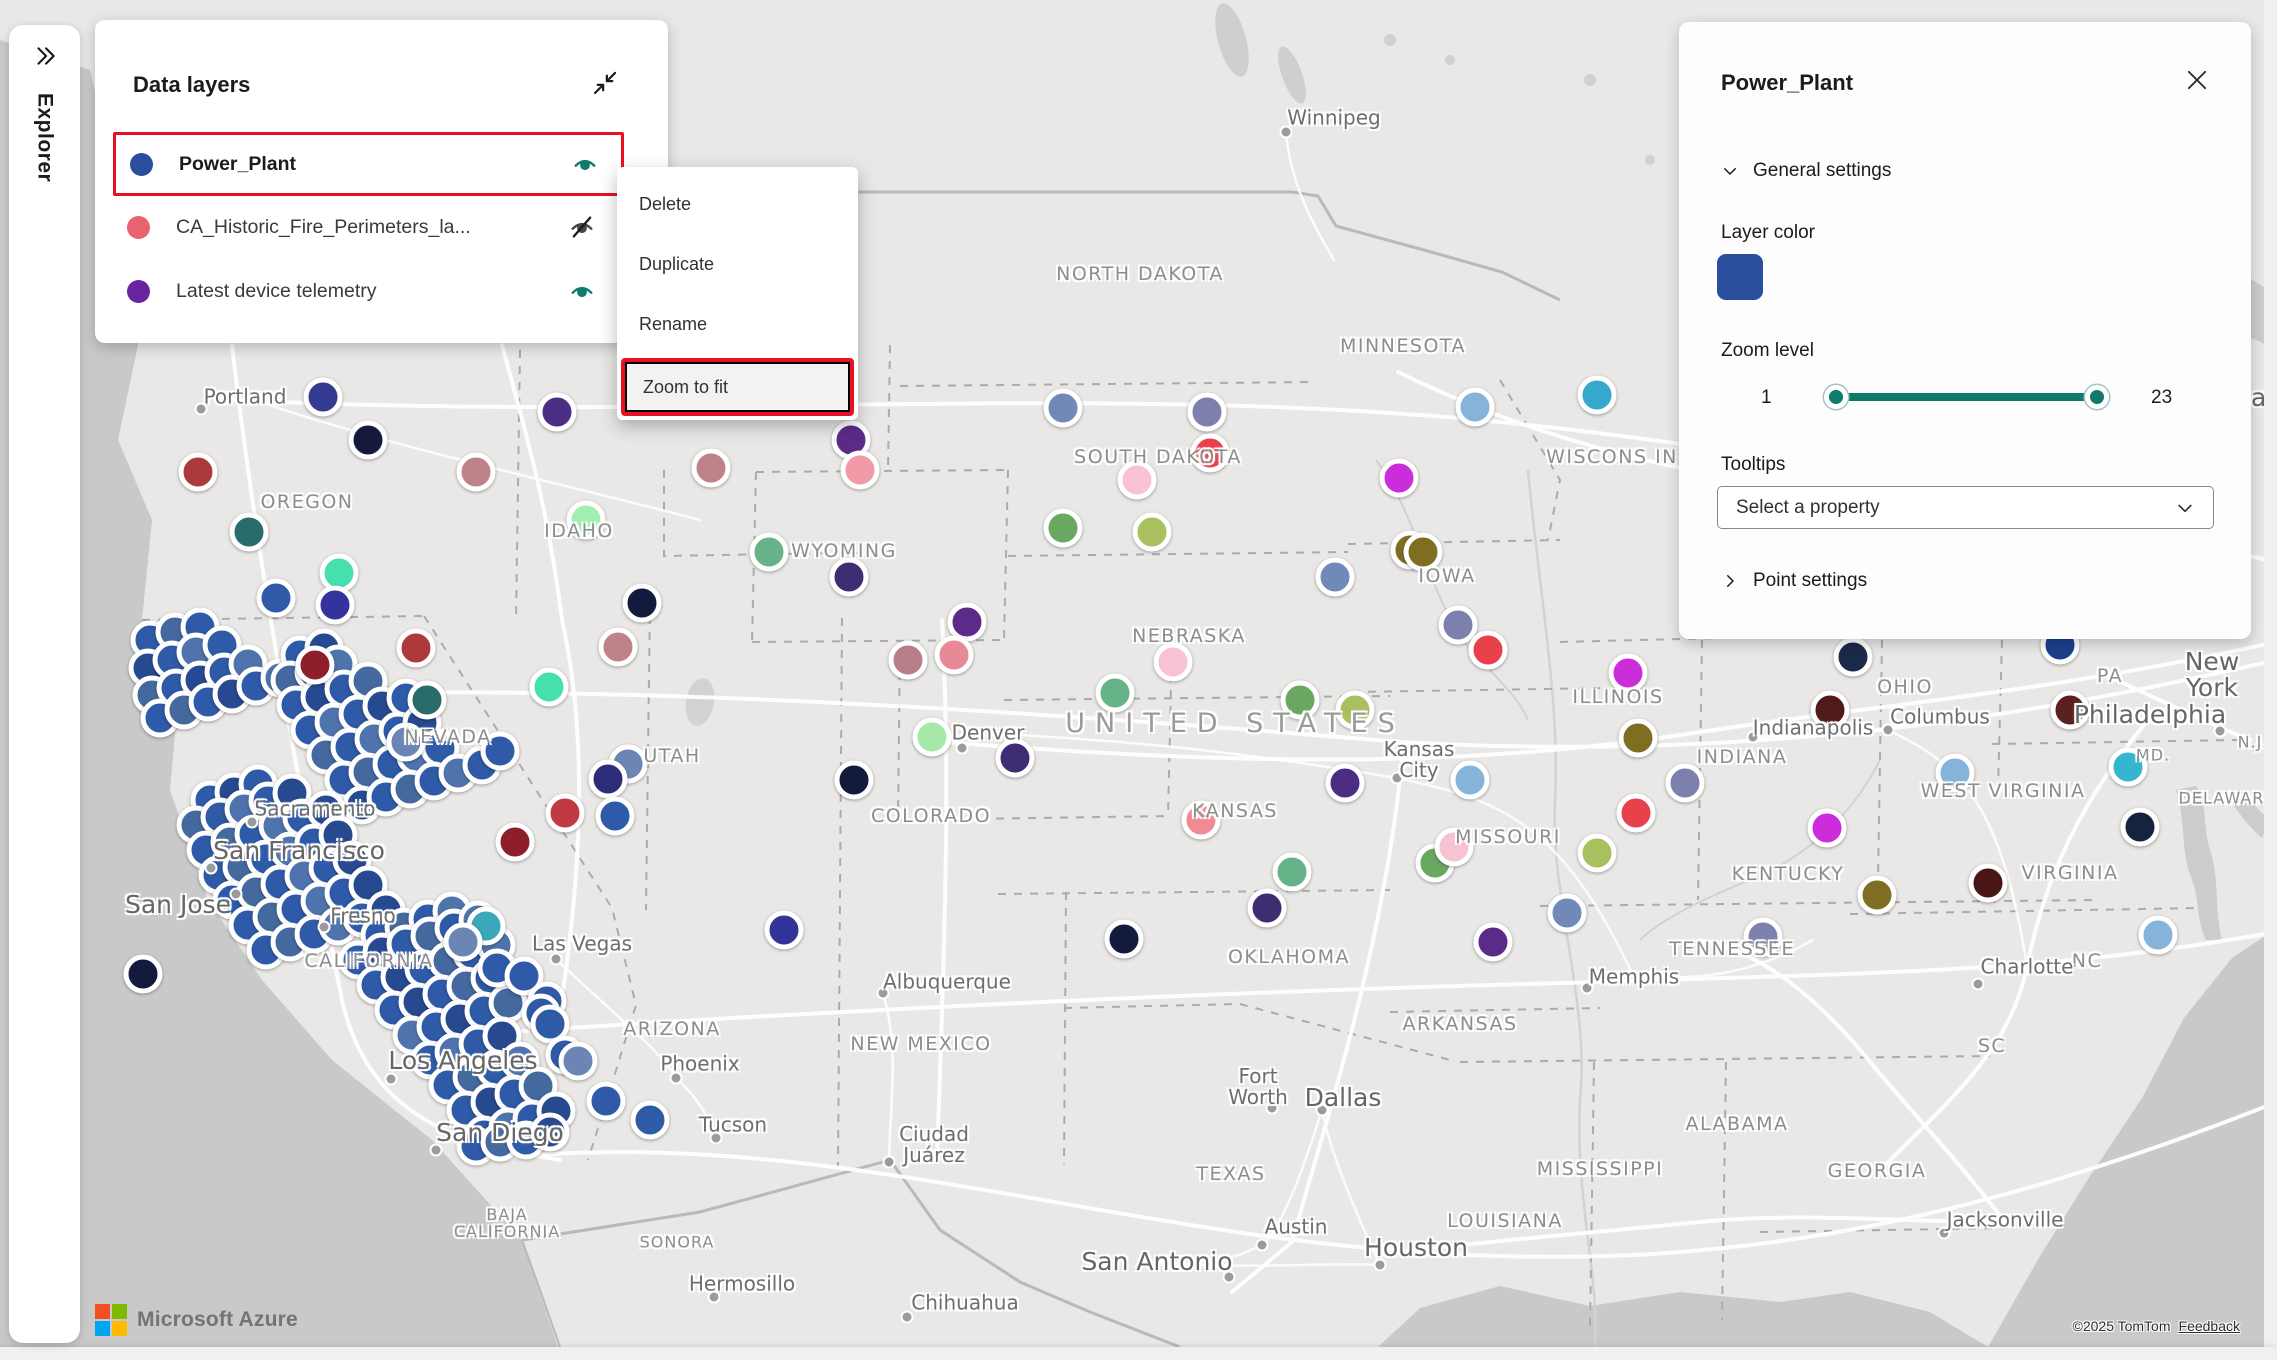  What do you see at coordinates (737, 387) in the screenshot?
I see `menu-item-zoom-to-fit: Zoom to fit` at bounding box center [737, 387].